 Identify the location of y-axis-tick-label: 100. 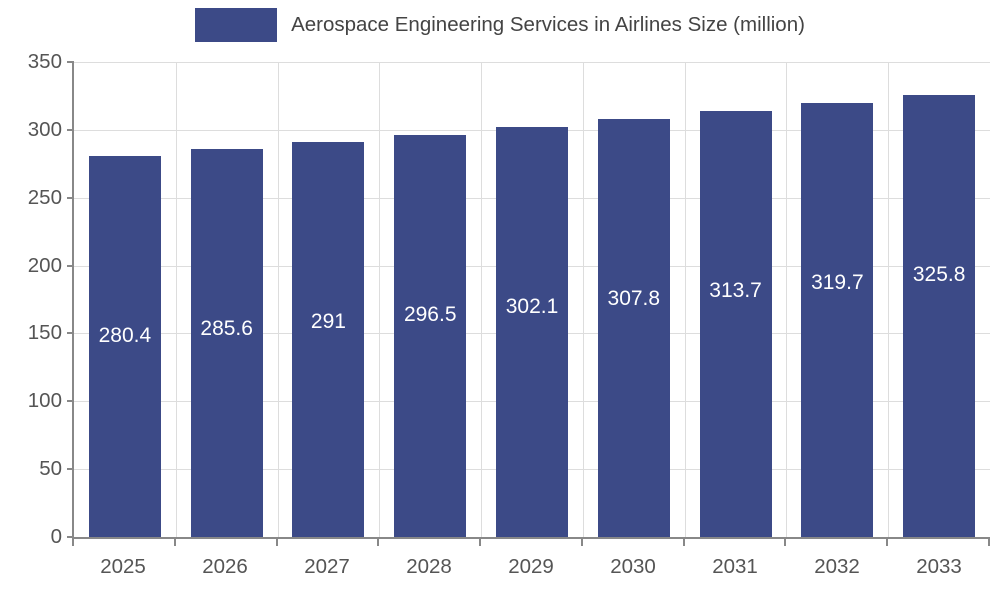
(44, 401).